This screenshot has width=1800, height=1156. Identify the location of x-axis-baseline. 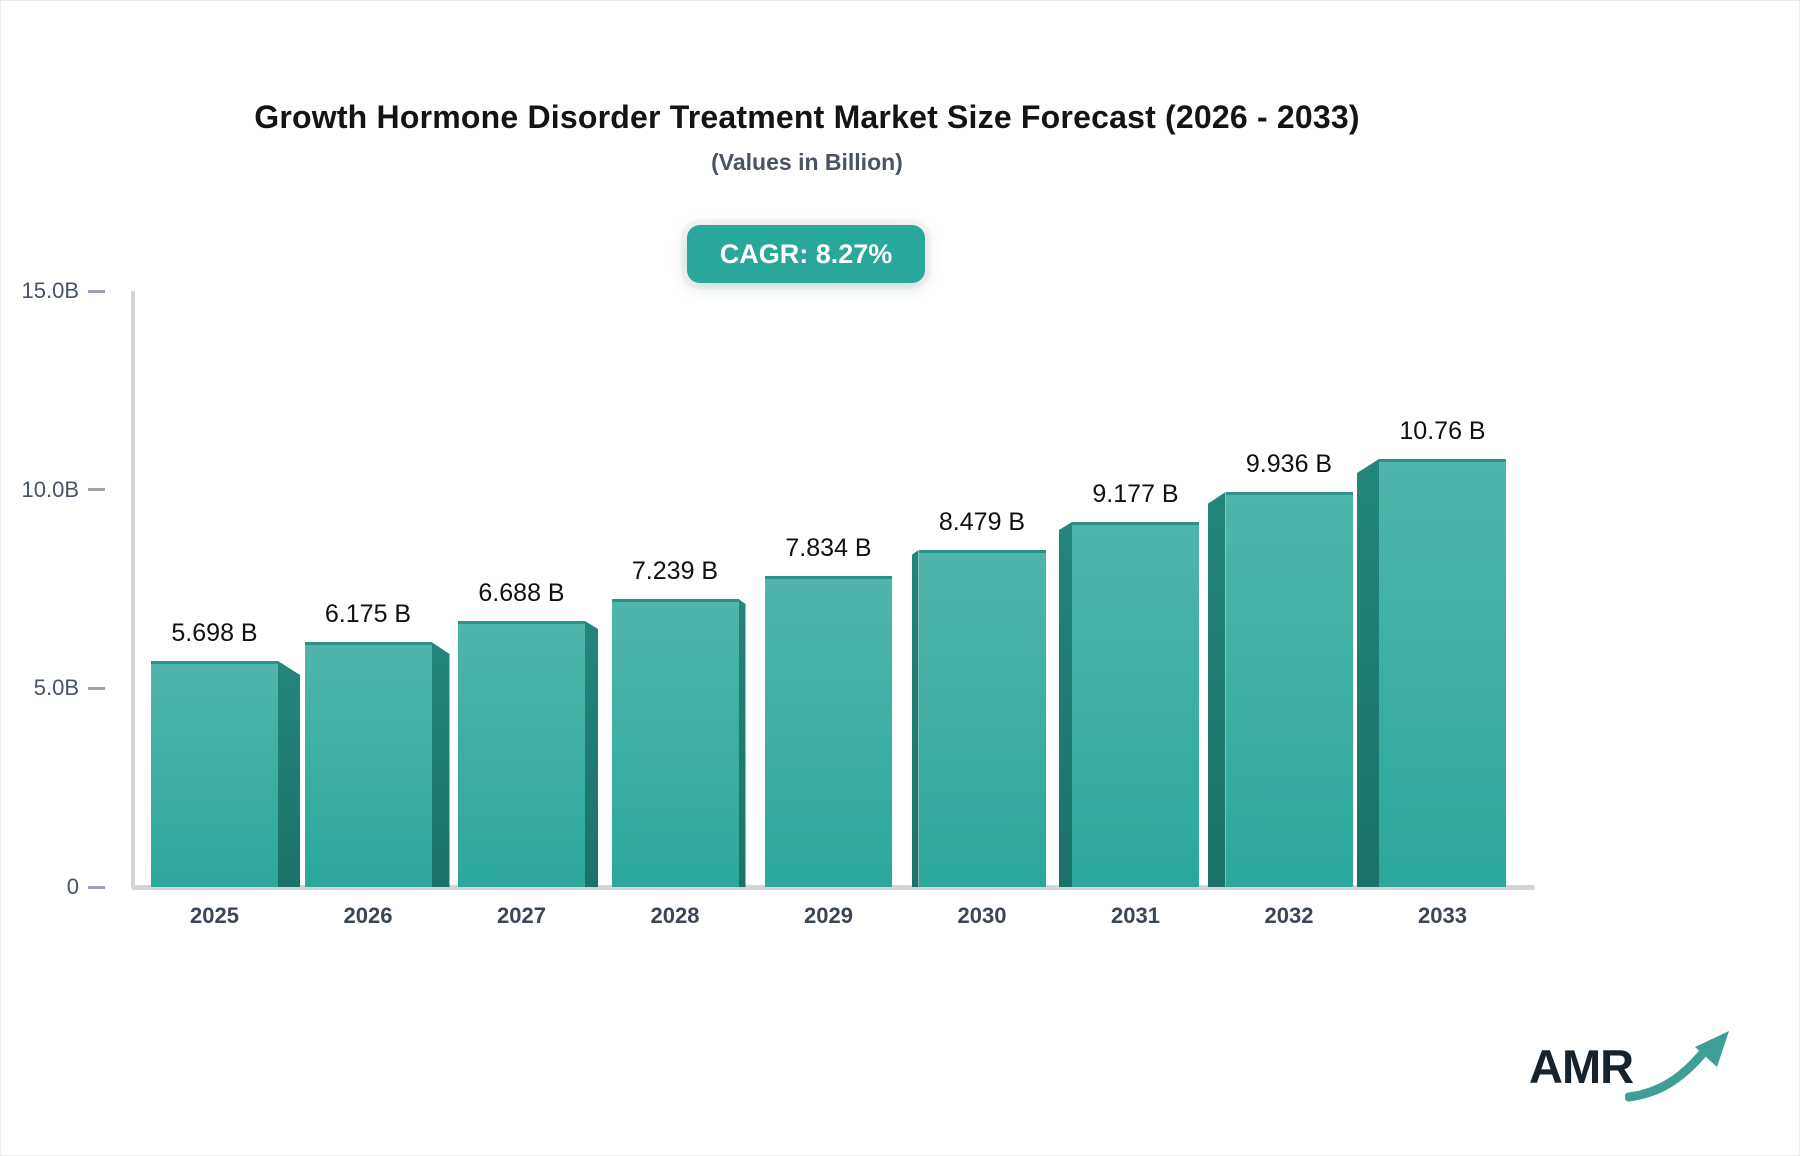
(833, 887).